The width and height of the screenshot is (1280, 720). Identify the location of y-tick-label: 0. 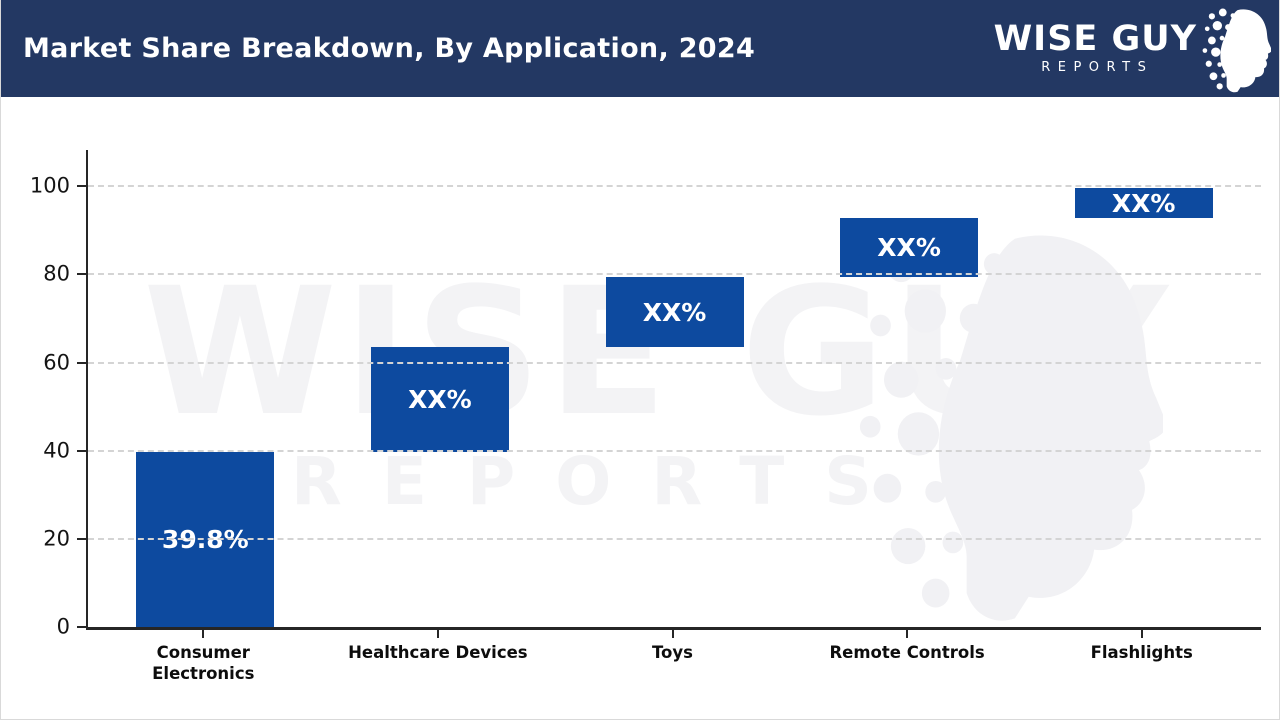
(63, 626).